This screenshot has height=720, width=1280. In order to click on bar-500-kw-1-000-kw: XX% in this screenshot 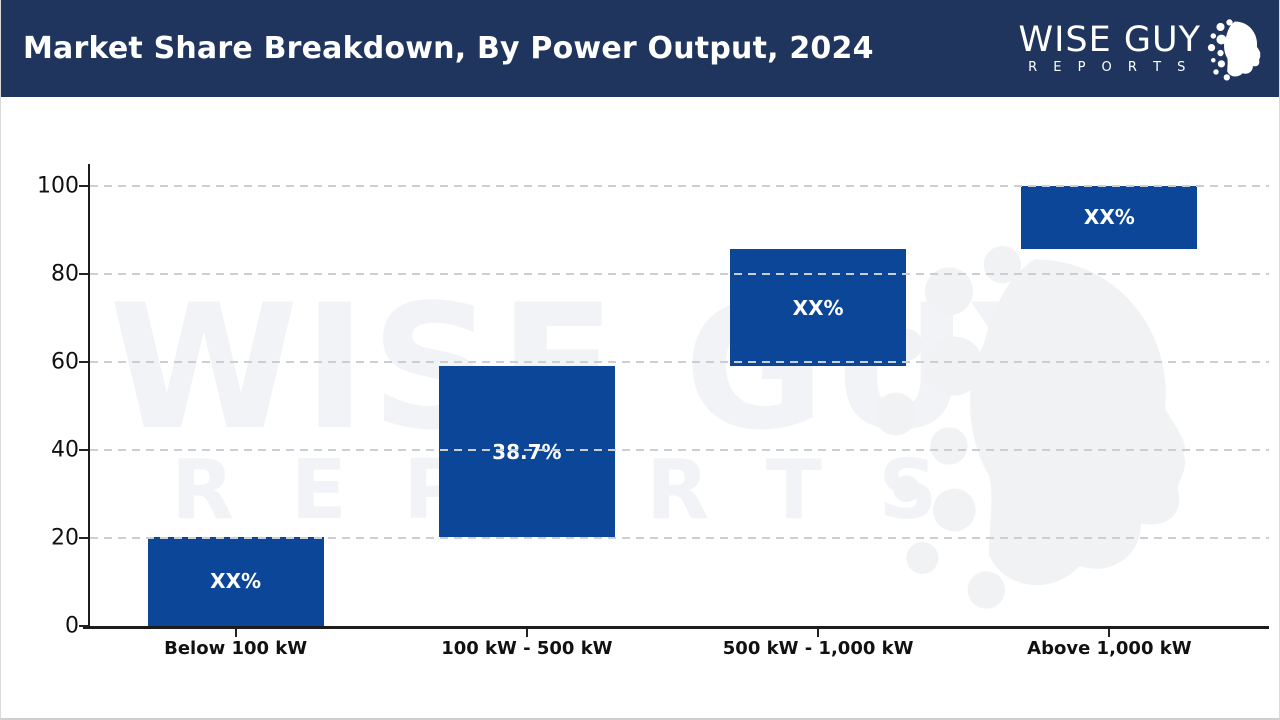, I will do `click(818, 307)`.